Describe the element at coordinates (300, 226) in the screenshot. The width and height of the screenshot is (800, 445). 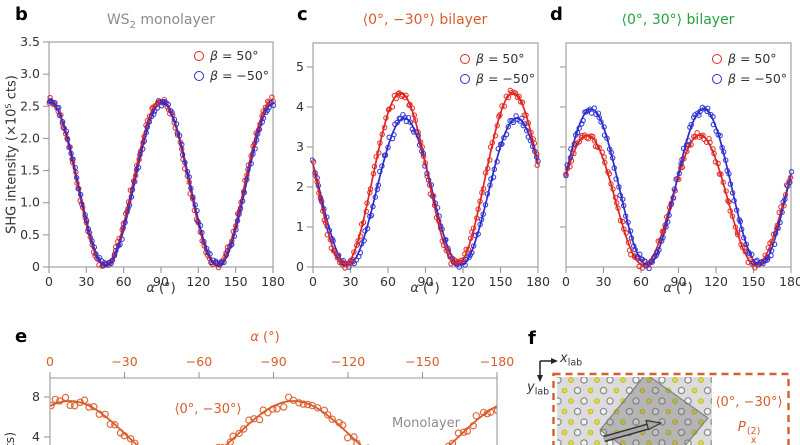
I see `svg-text: 1` at that location.